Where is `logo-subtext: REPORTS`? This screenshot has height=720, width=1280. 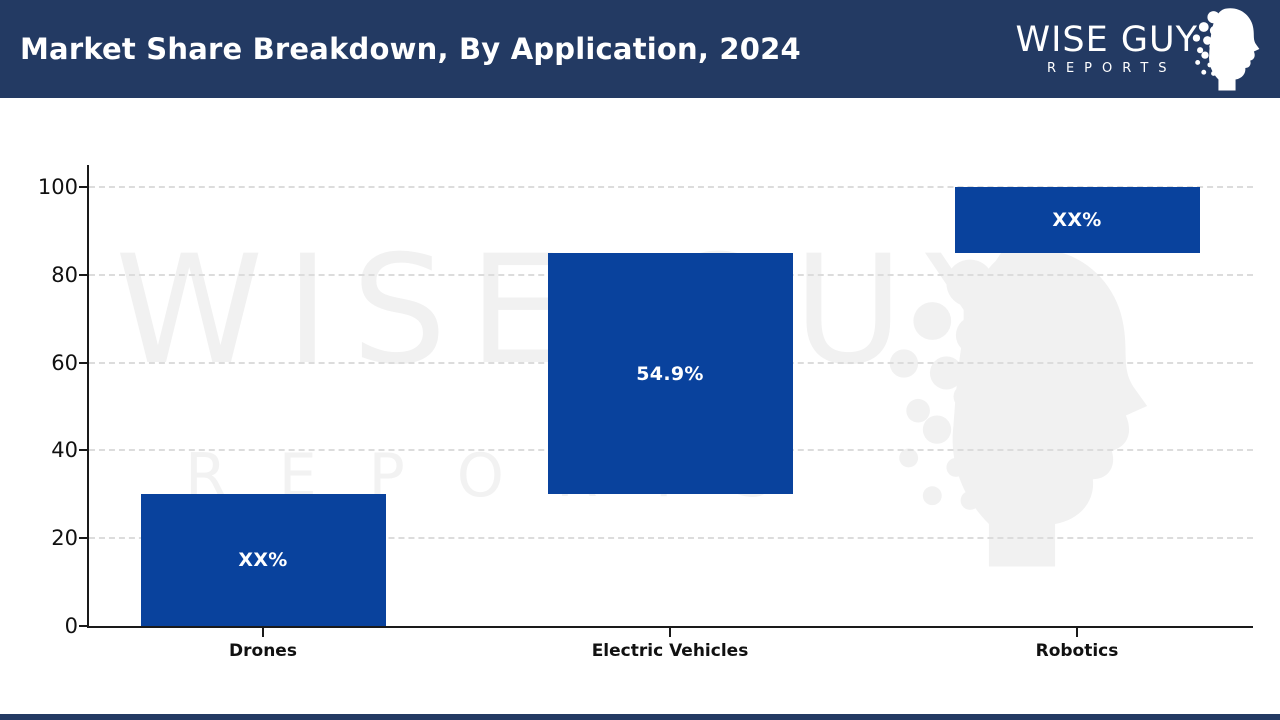
logo-subtext: REPORTS is located at coordinates (1111, 68).